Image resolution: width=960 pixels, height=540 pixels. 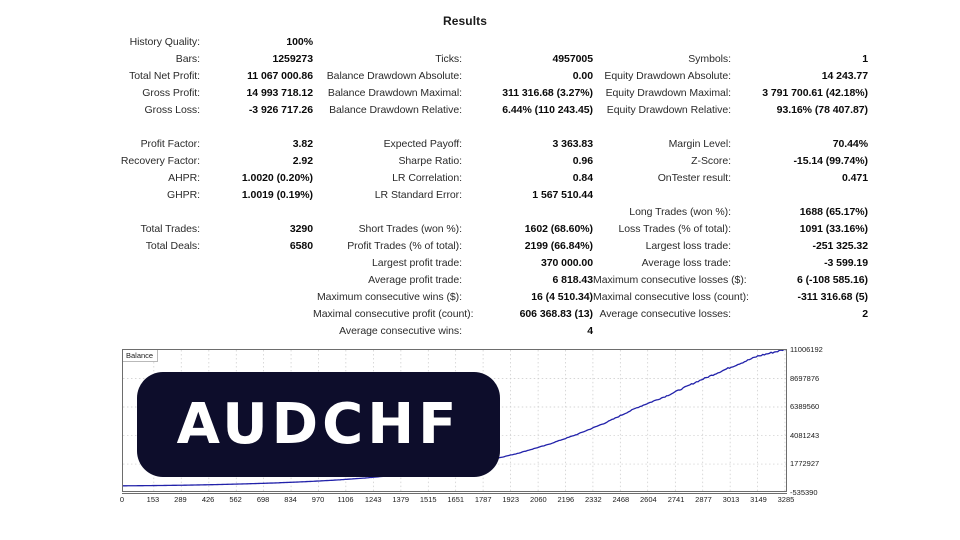 I want to click on stat-row: AHPR: 1.0020 (0.20%), so click(x=160, y=178).